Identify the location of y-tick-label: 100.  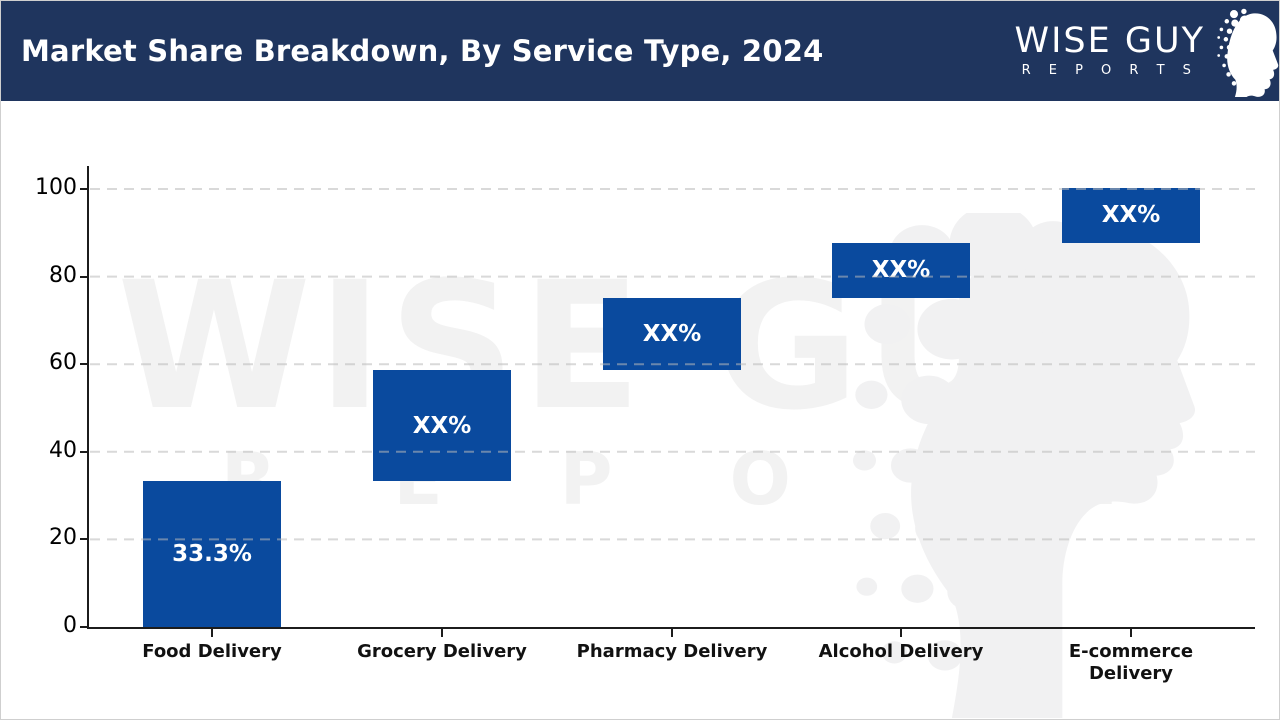
(56, 187).